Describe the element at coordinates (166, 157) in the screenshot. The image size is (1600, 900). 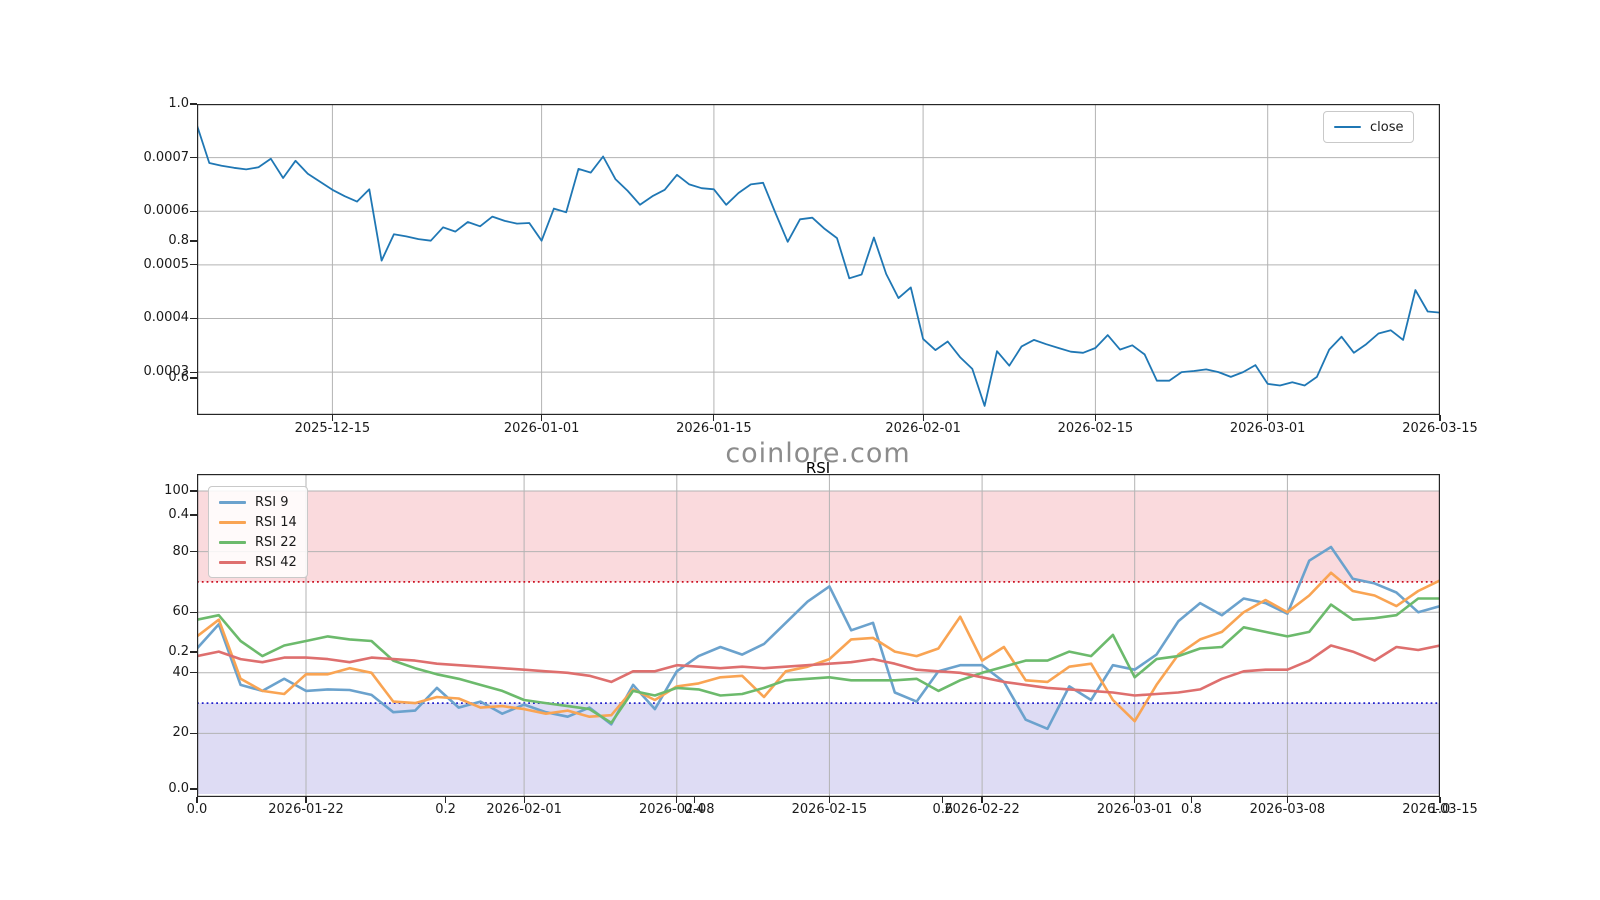
I see `price-y-tick-0.0007: 0.0007` at that location.